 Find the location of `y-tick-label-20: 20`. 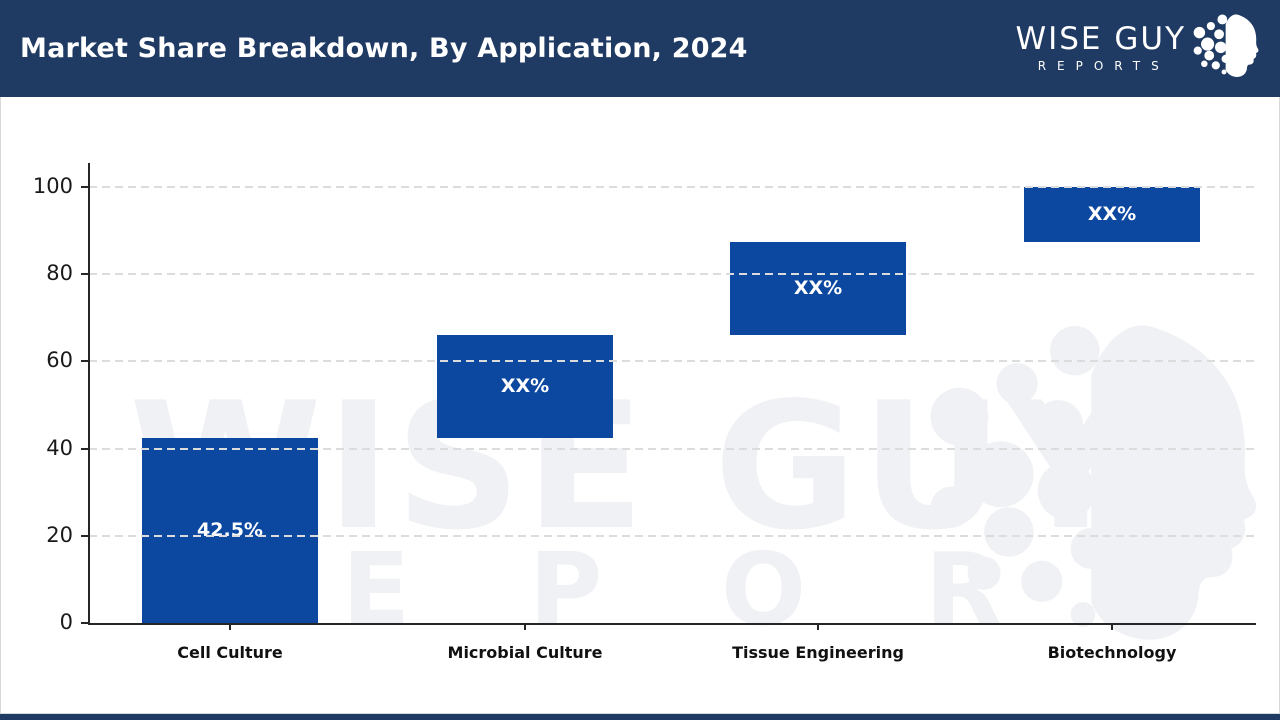

y-tick-label-20: 20 is located at coordinates (59, 534).